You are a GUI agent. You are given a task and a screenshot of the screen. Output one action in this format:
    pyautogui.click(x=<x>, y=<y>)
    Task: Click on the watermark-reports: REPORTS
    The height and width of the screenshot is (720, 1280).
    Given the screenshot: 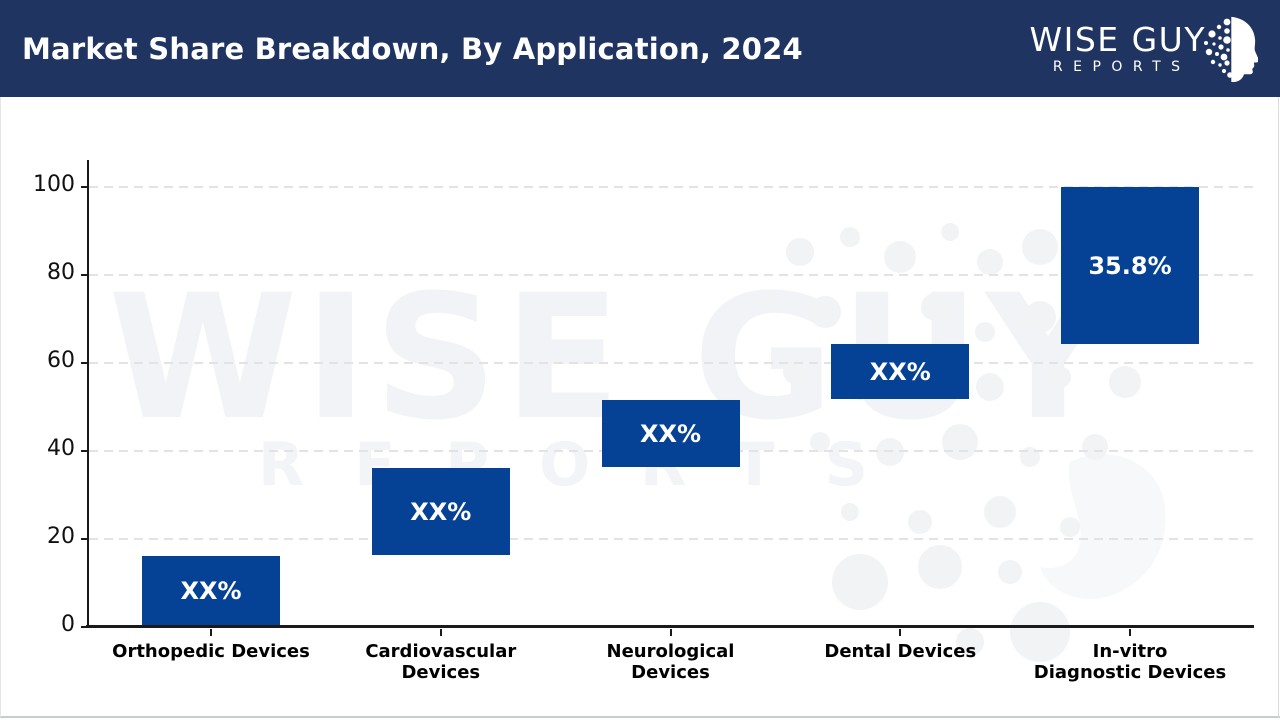 What is the action you would take?
    pyautogui.click(x=588, y=465)
    